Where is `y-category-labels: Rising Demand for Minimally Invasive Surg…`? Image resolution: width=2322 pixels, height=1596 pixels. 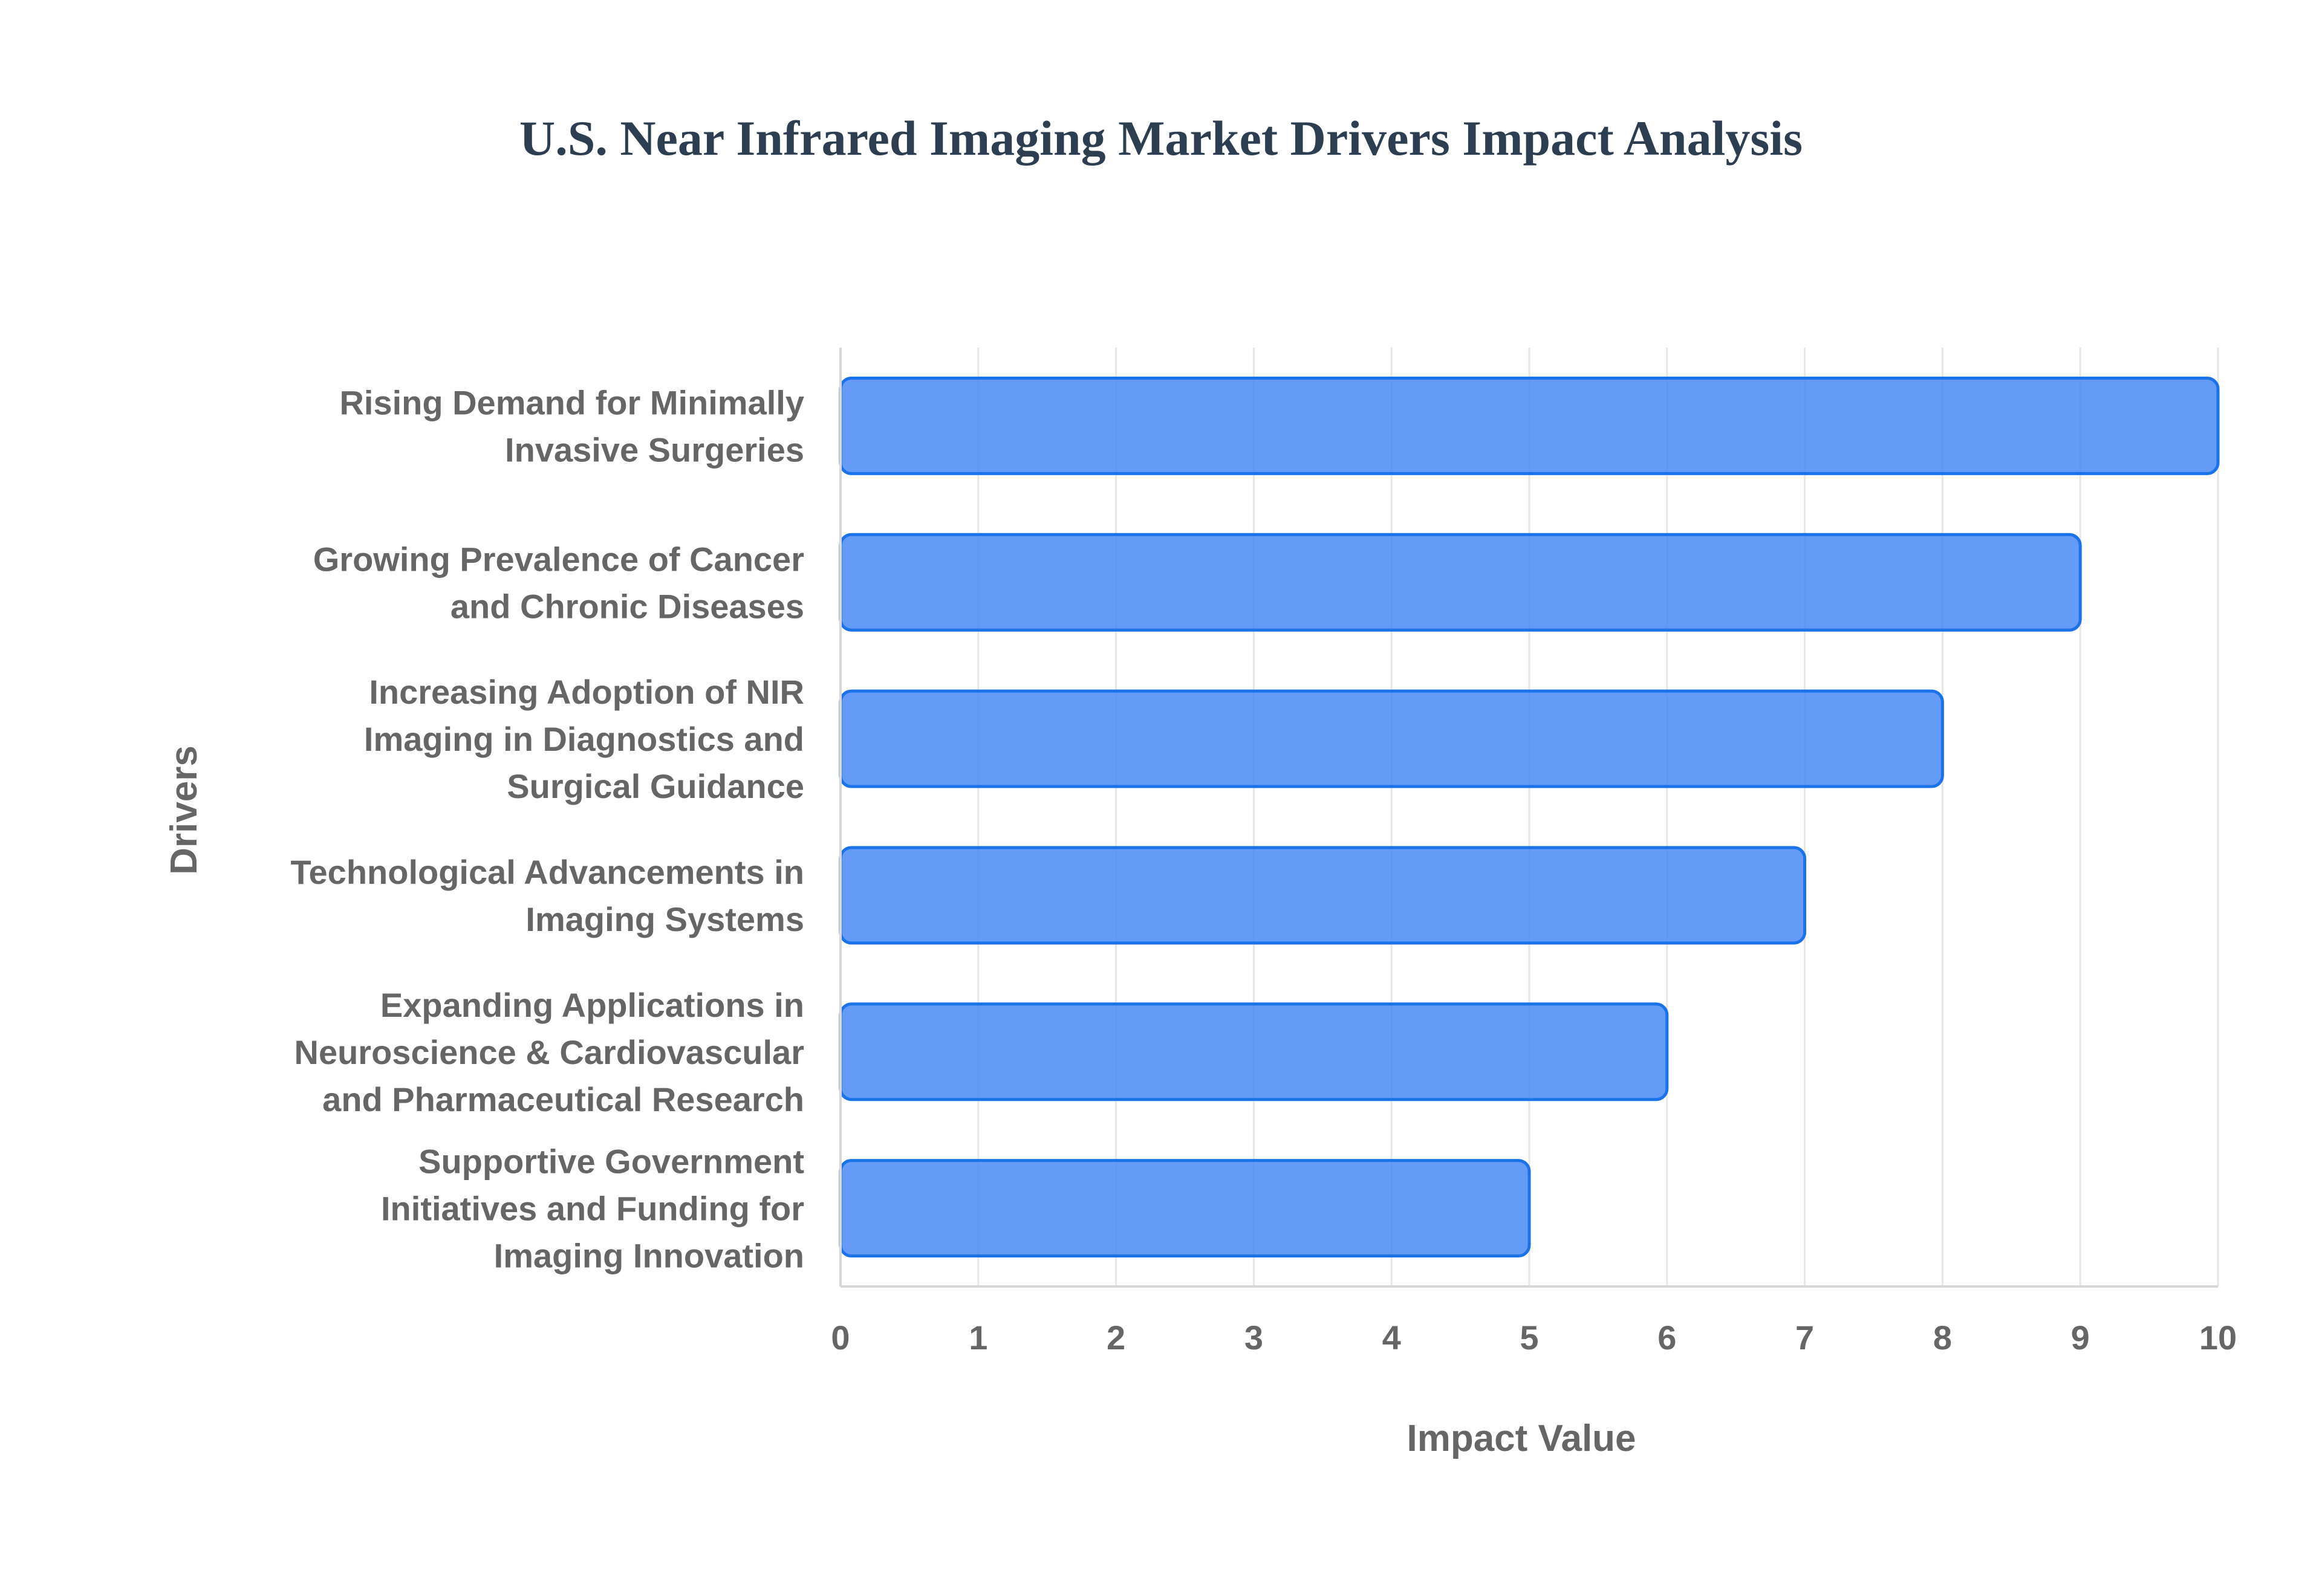
y-category-labels: Rising Demand for Minimally Invasive Surg… is located at coordinates (547, 828).